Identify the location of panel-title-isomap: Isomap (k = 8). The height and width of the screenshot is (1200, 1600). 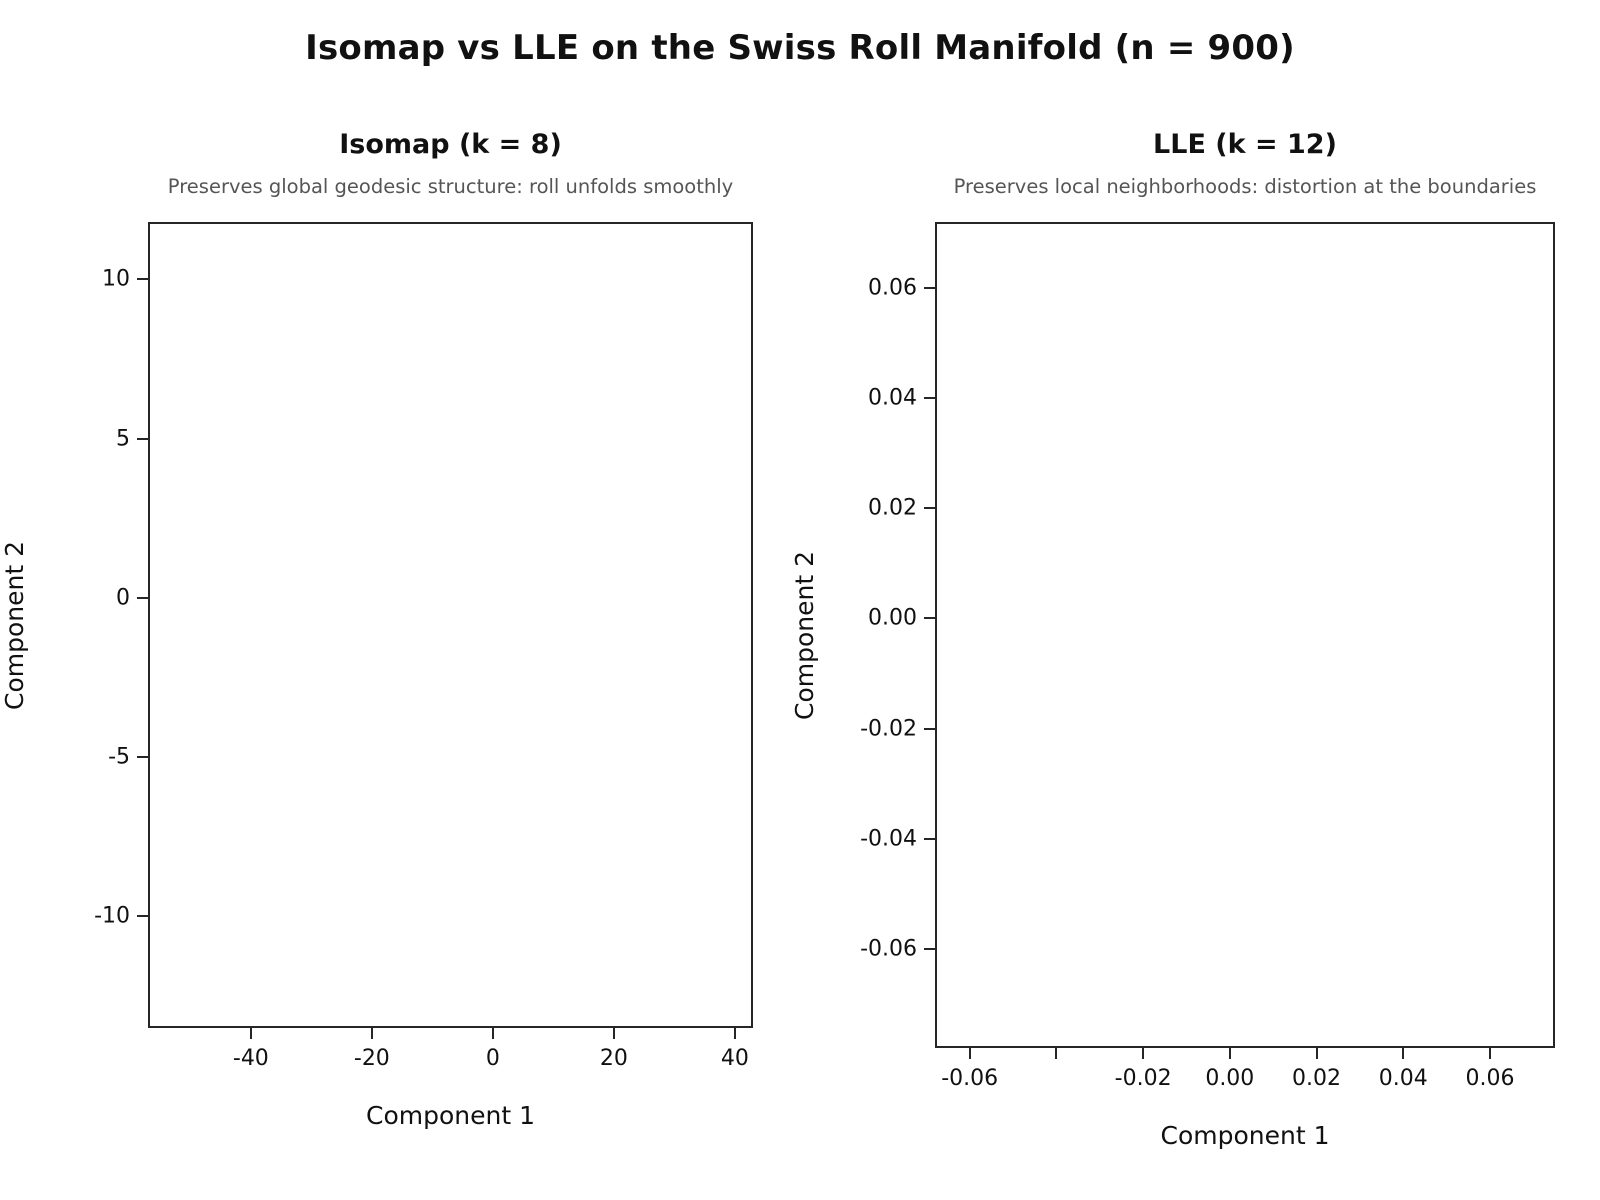
(450, 144).